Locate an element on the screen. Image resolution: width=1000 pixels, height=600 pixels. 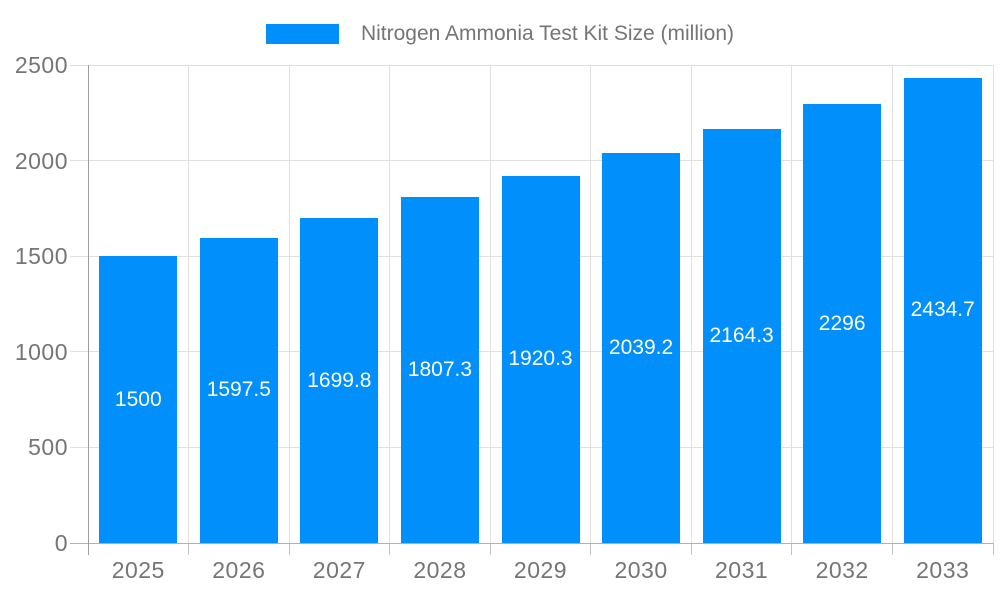
bar-value-label: 1699.8 is located at coordinates (339, 380).